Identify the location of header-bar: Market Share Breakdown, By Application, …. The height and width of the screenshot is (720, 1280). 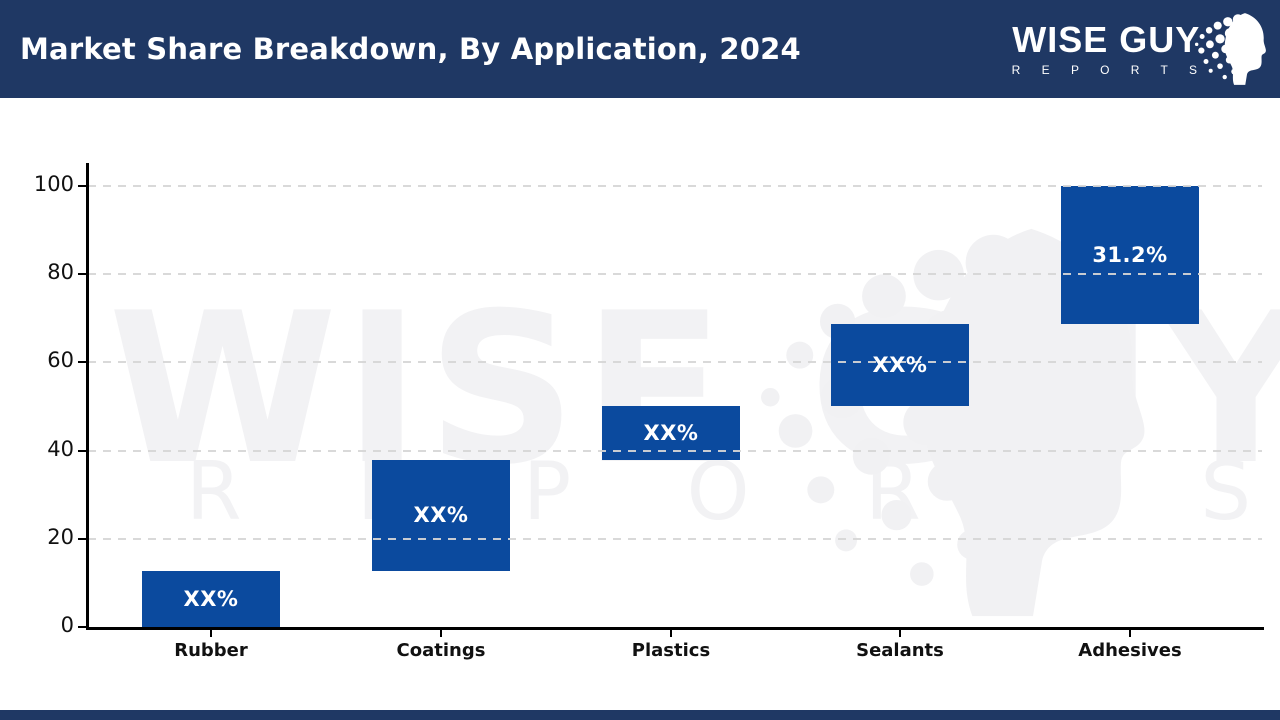
(640, 49).